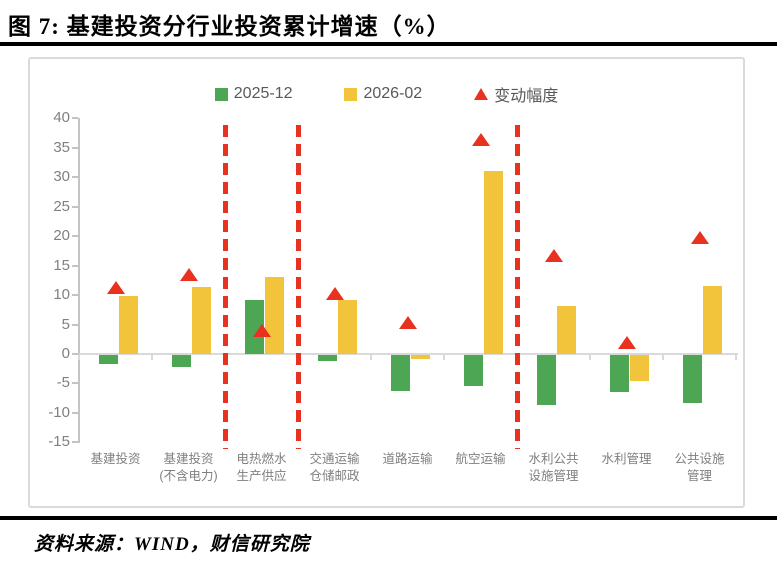 The height and width of the screenshot is (578, 777). Describe the element at coordinates (407, 323) in the screenshot. I see `triangle-marker-道路运输` at that location.